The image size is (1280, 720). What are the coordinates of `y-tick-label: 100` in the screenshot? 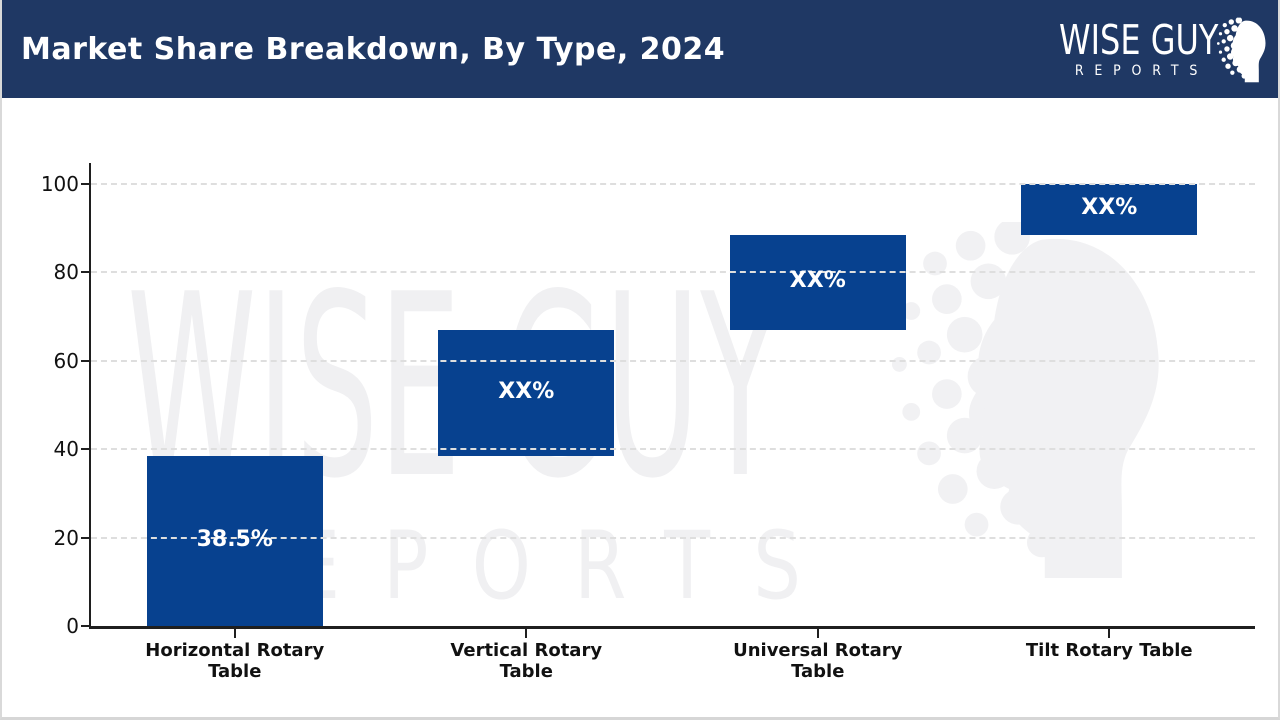 It's located at (59, 184).